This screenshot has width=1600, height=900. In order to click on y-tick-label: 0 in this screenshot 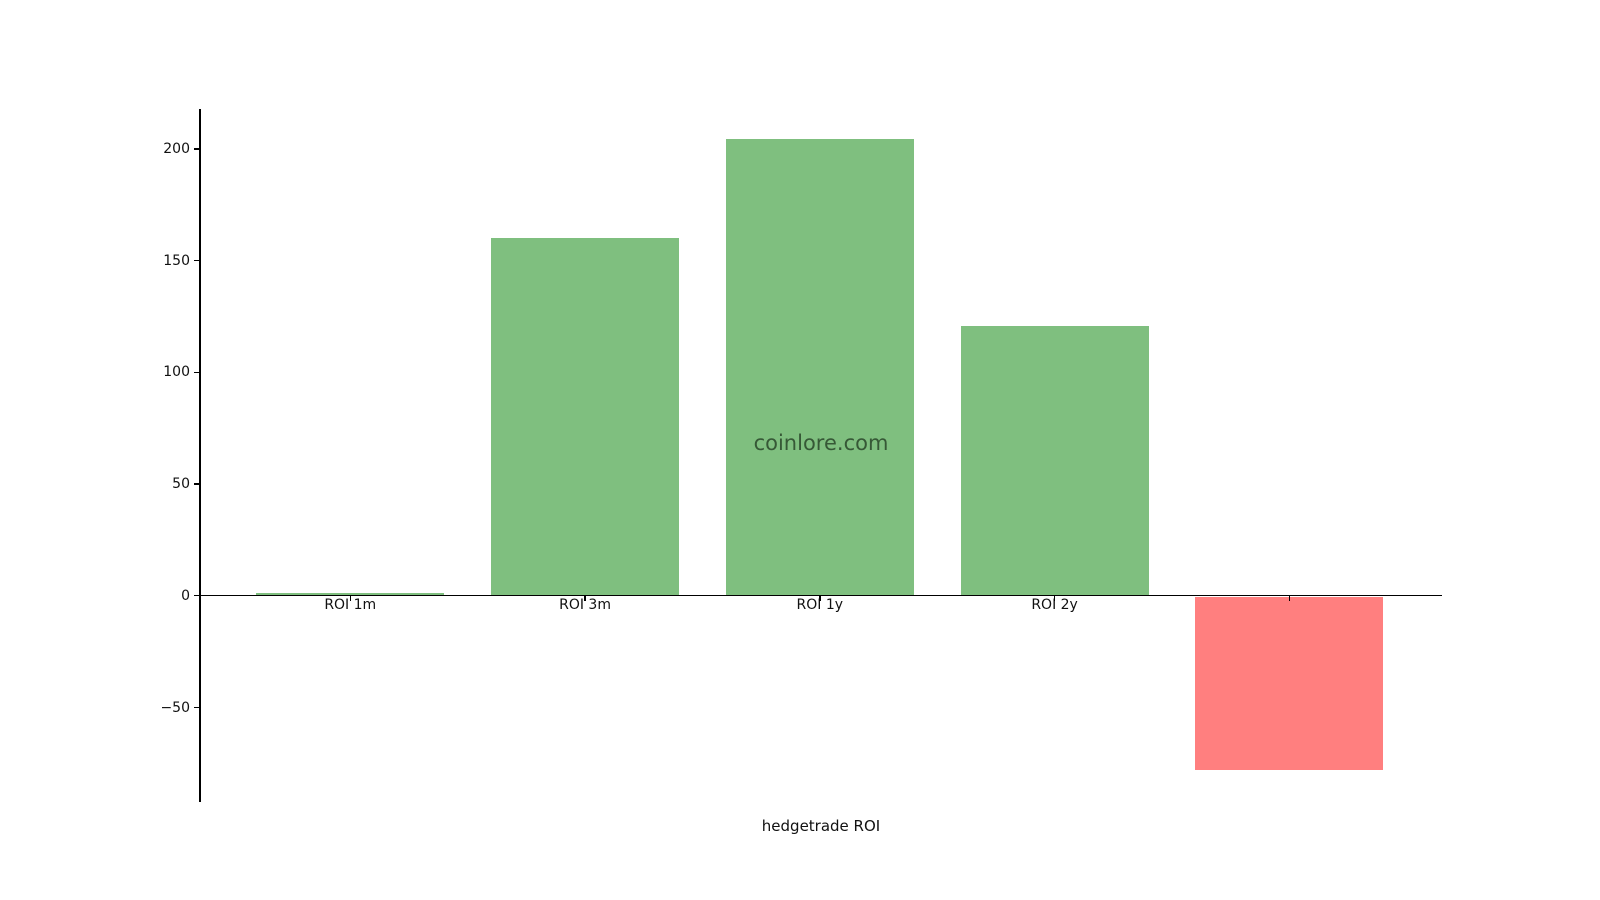, I will do `click(185, 595)`.